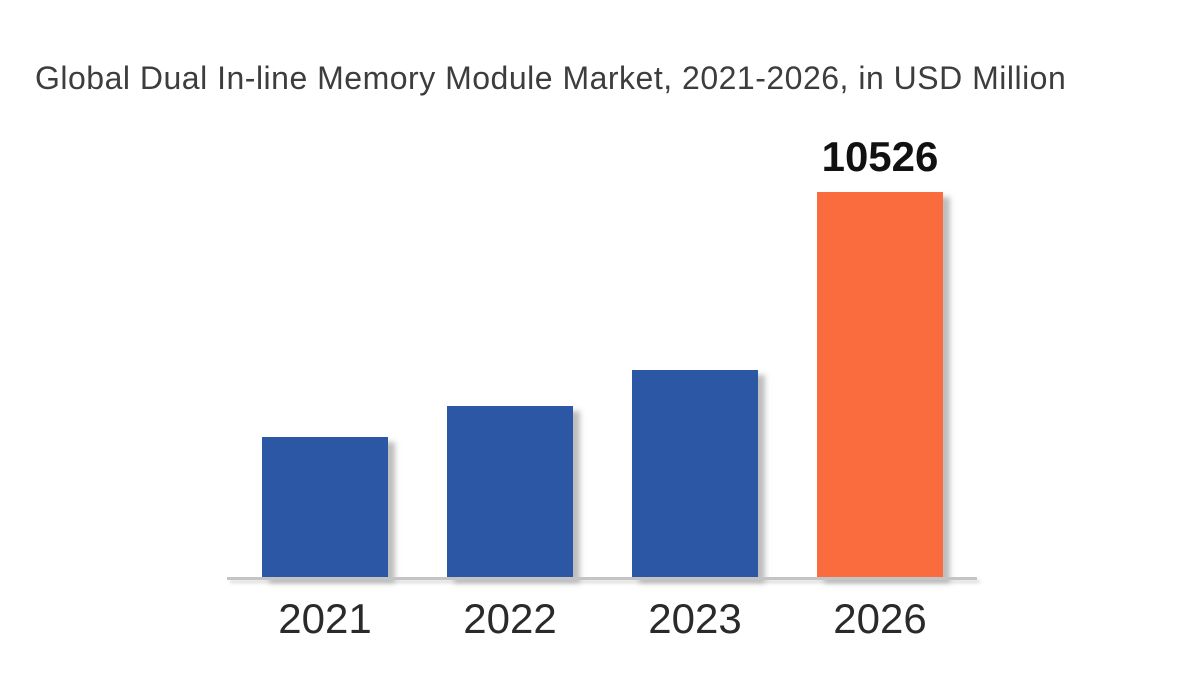 Image resolution: width=1200 pixels, height=675 pixels. What do you see at coordinates (510, 618) in the screenshot?
I see `x-tick-2022: 2022` at bounding box center [510, 618].